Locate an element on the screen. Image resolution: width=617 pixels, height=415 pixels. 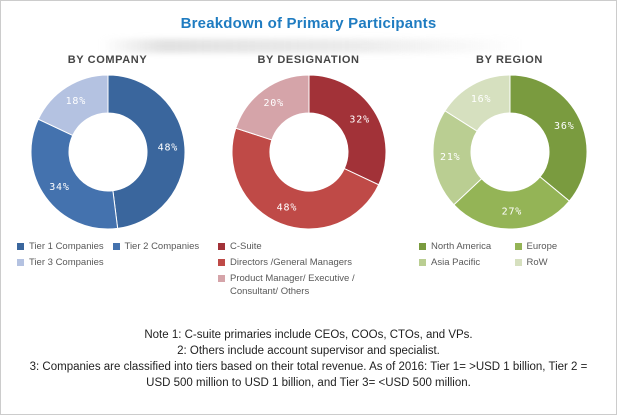
slice-percentage-label: 20% is located at coordinates (273, 103).